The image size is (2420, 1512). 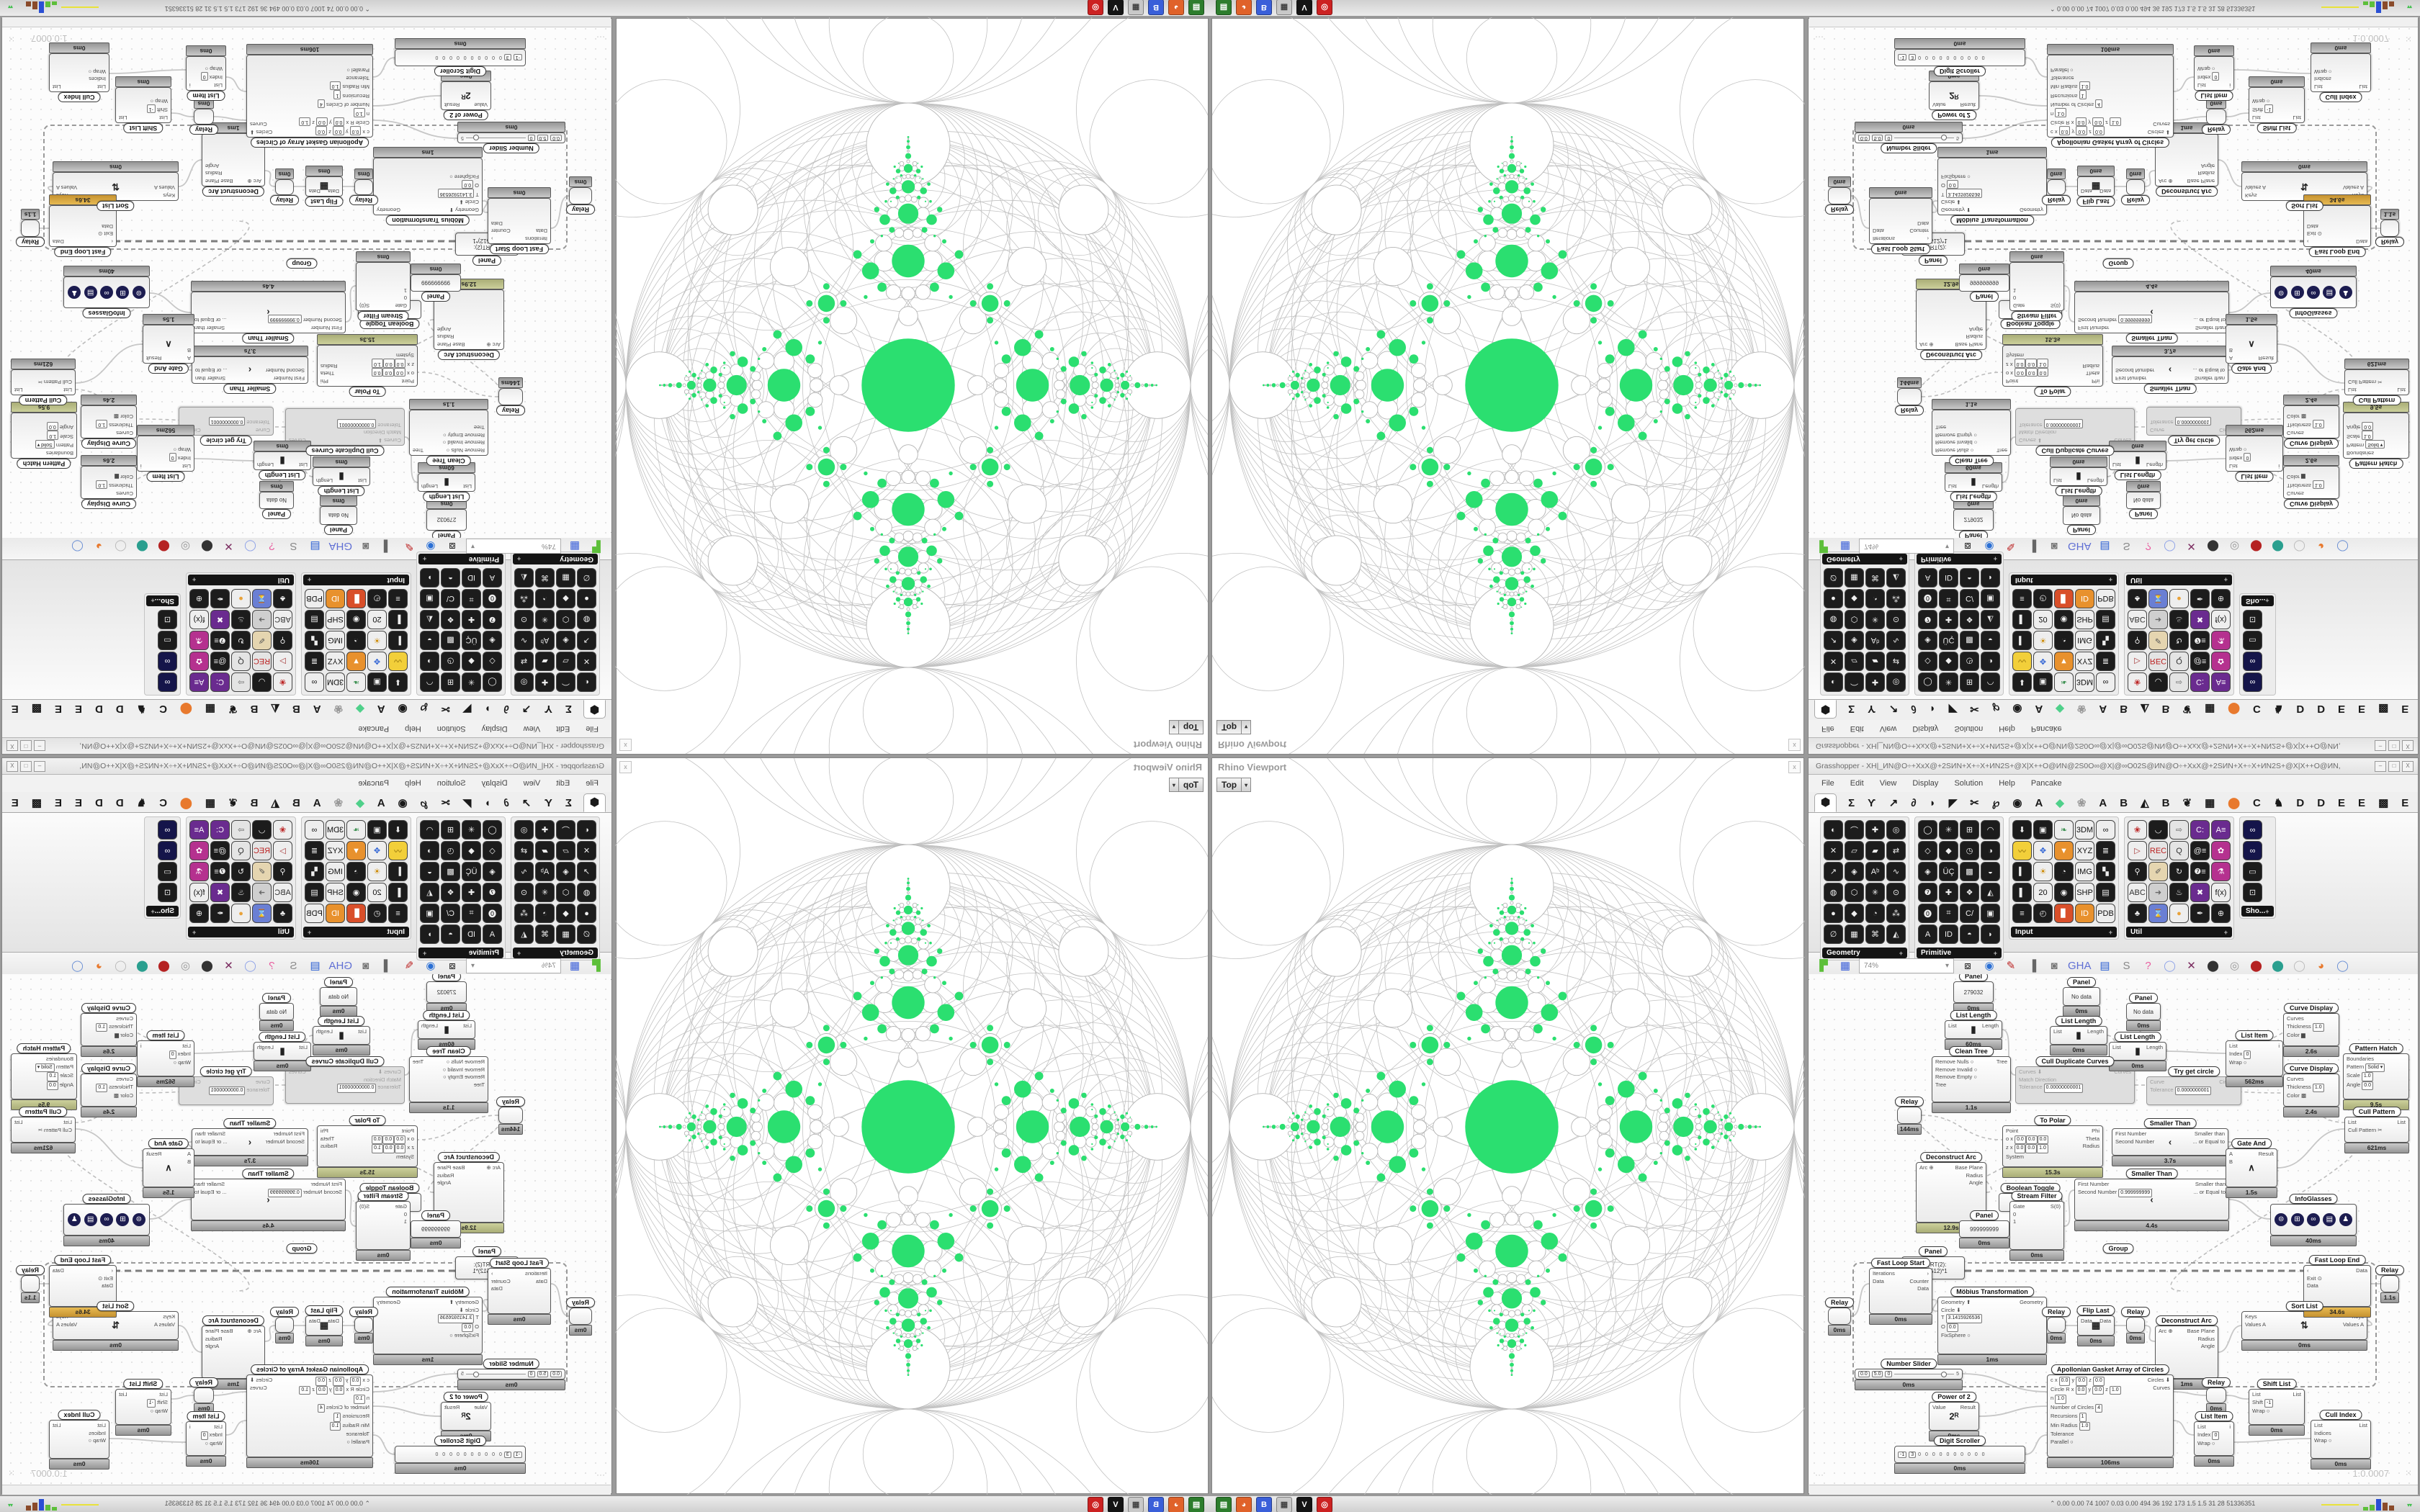 I want to click on ribbon-tab-plugin: B, so click(x=2124, y=803).